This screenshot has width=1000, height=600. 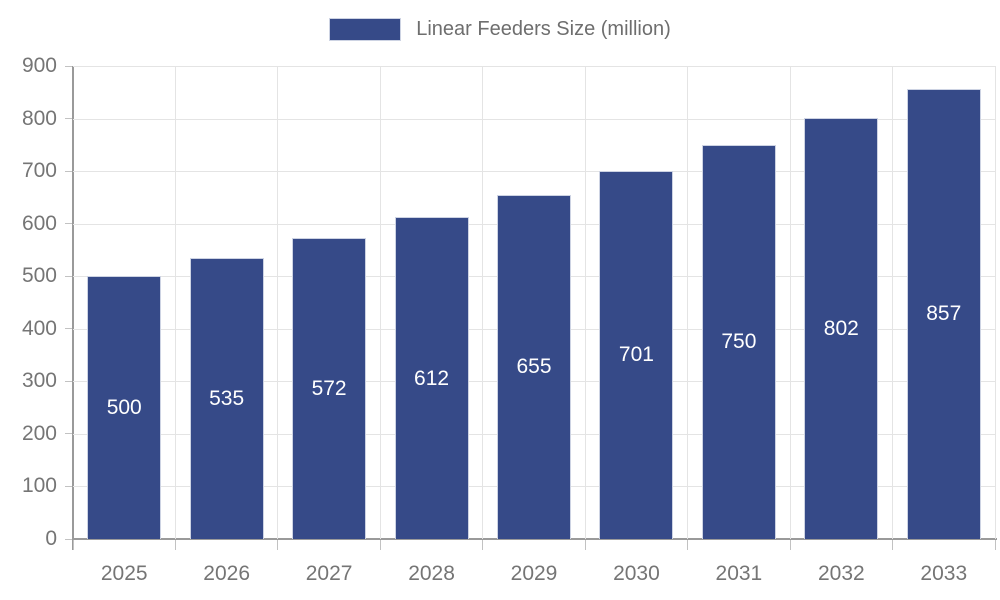 What do you see at coordinates (534, 539) in the screenshot?
I see `x-axis-line` at bounding box center [534, 539].